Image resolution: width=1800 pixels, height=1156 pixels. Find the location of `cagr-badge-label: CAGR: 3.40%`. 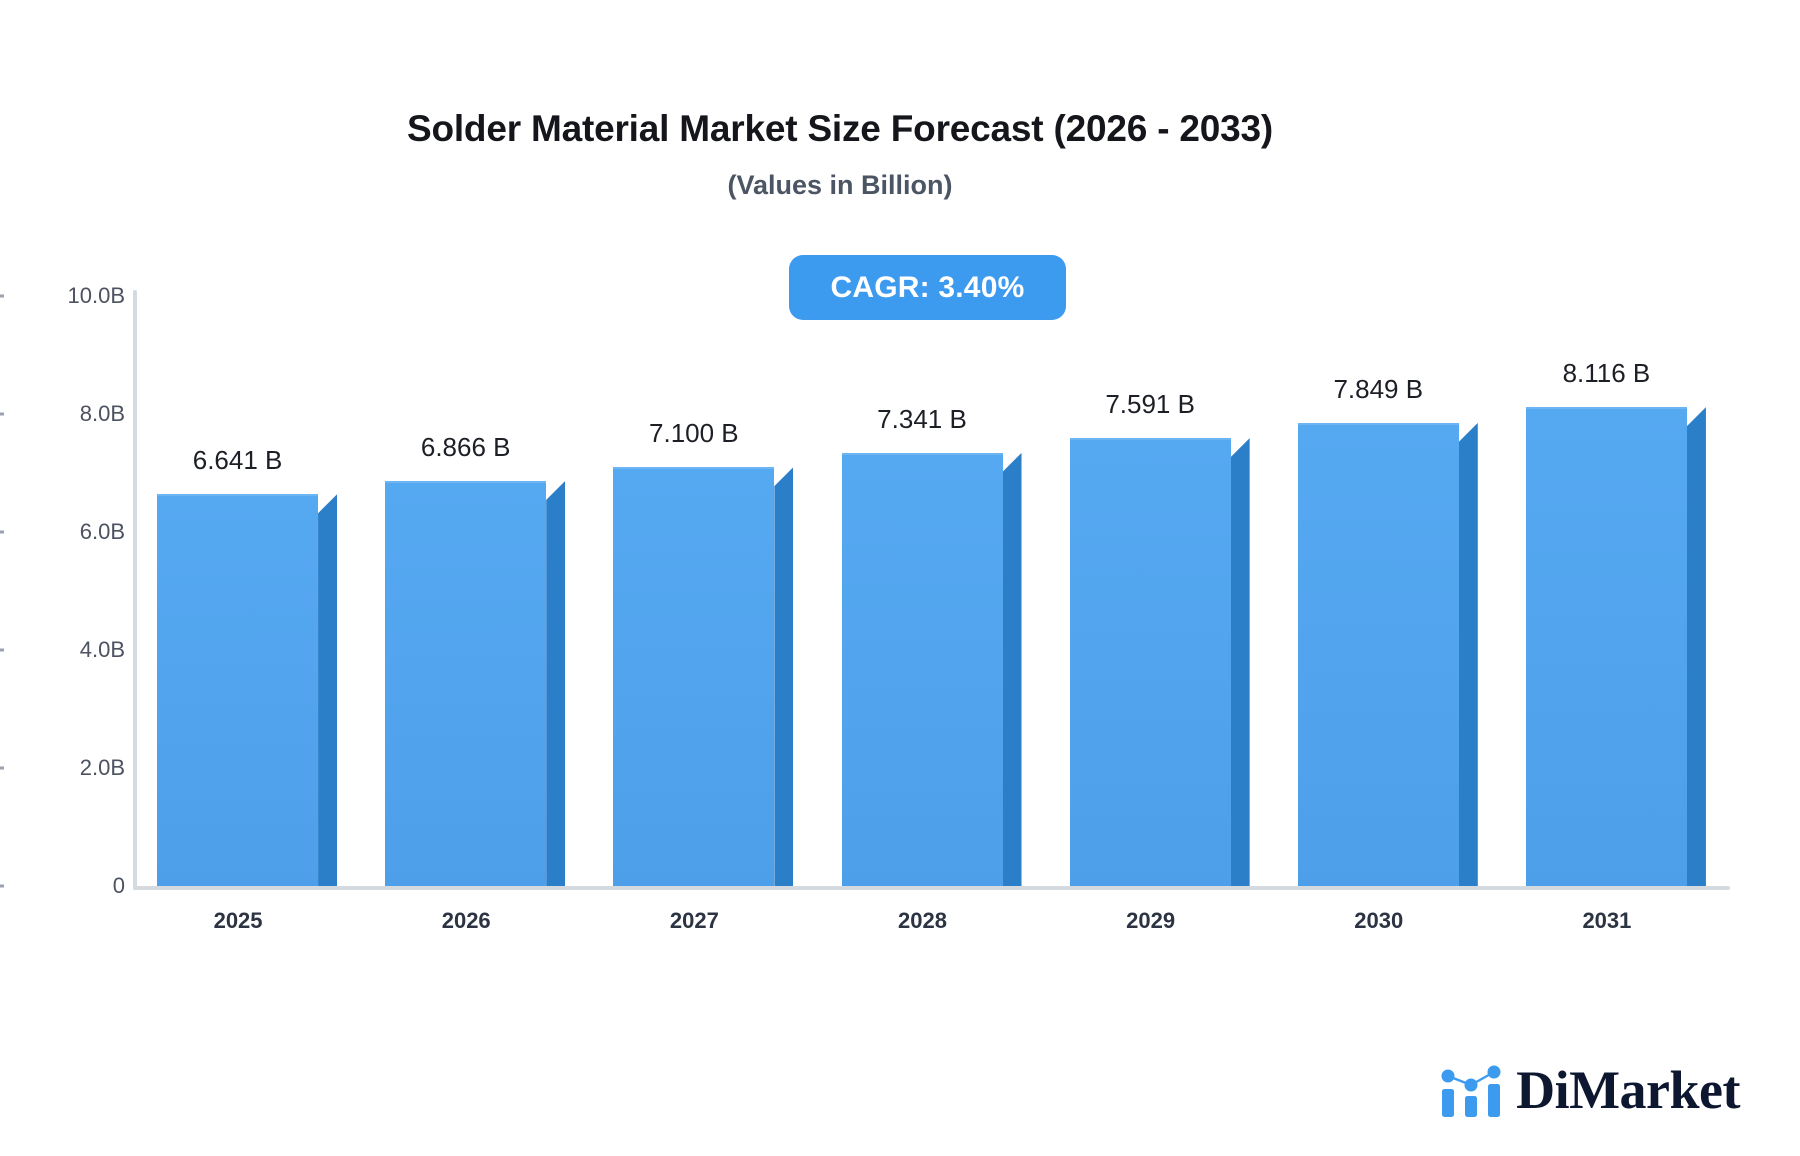

cagr-badge-label: CAGR: 3.40% is located at coordinates (927, 287).